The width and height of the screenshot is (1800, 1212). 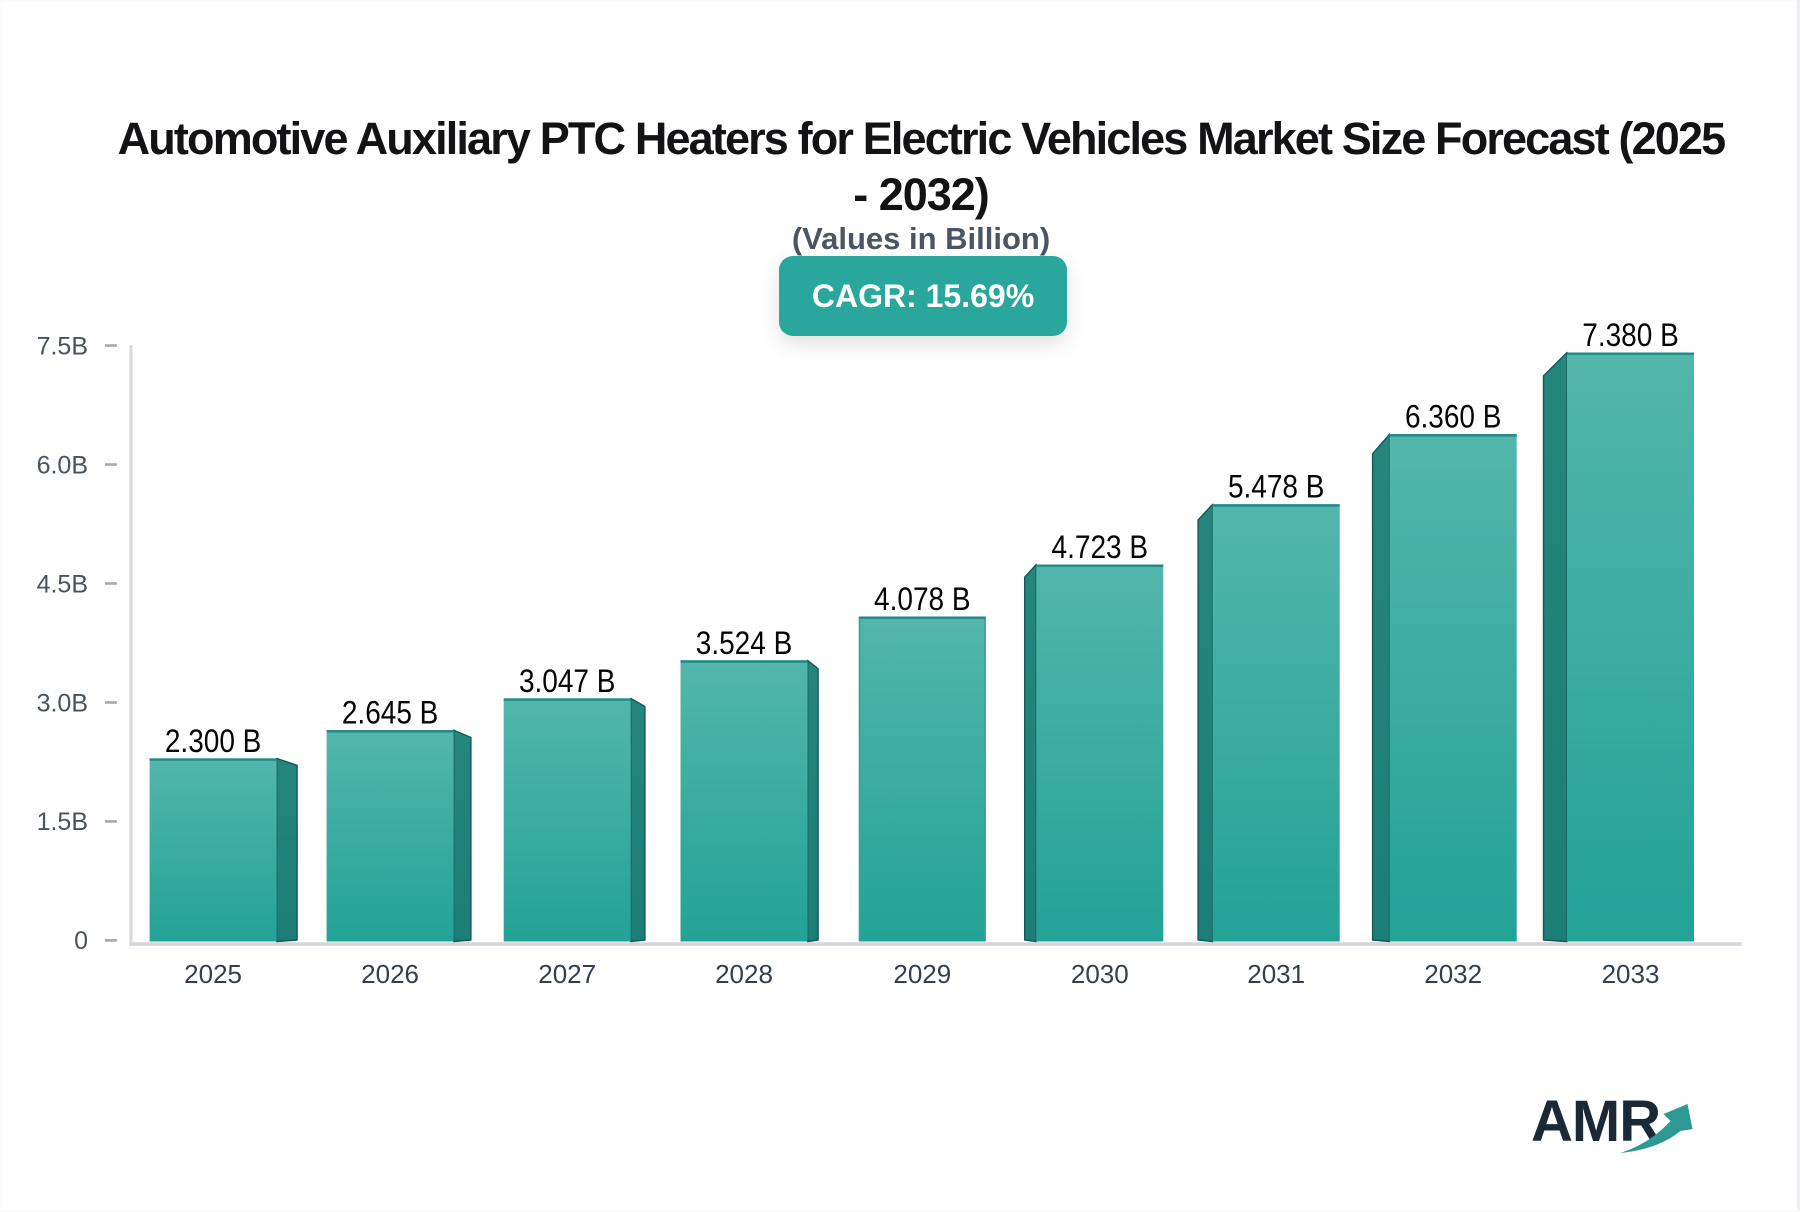 What do you see at coordinates (1276, 487) in the screenshot?
I see `svg-text: 5.478 B` at bounding box center [1276, 487].